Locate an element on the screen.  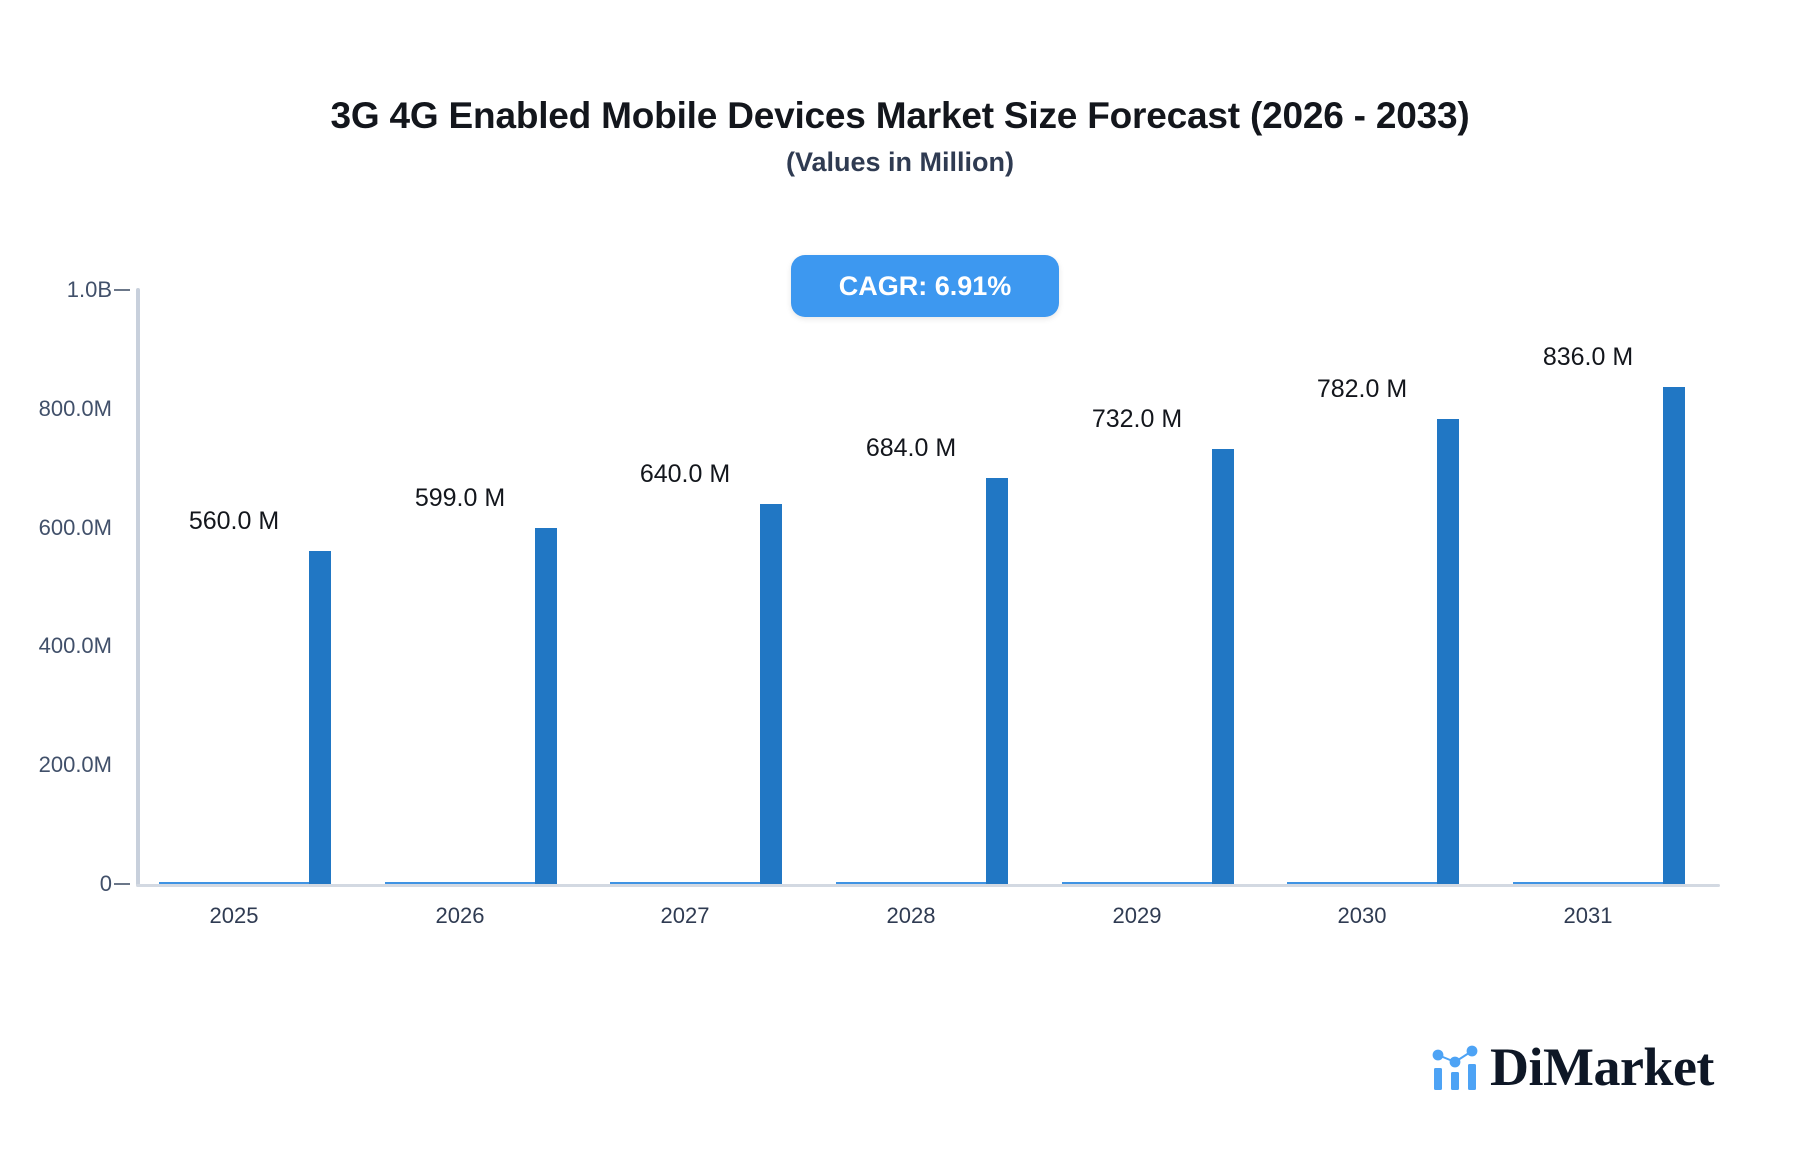
y-axis-tick-label: 200.0M is located at coordinates (75, 765).